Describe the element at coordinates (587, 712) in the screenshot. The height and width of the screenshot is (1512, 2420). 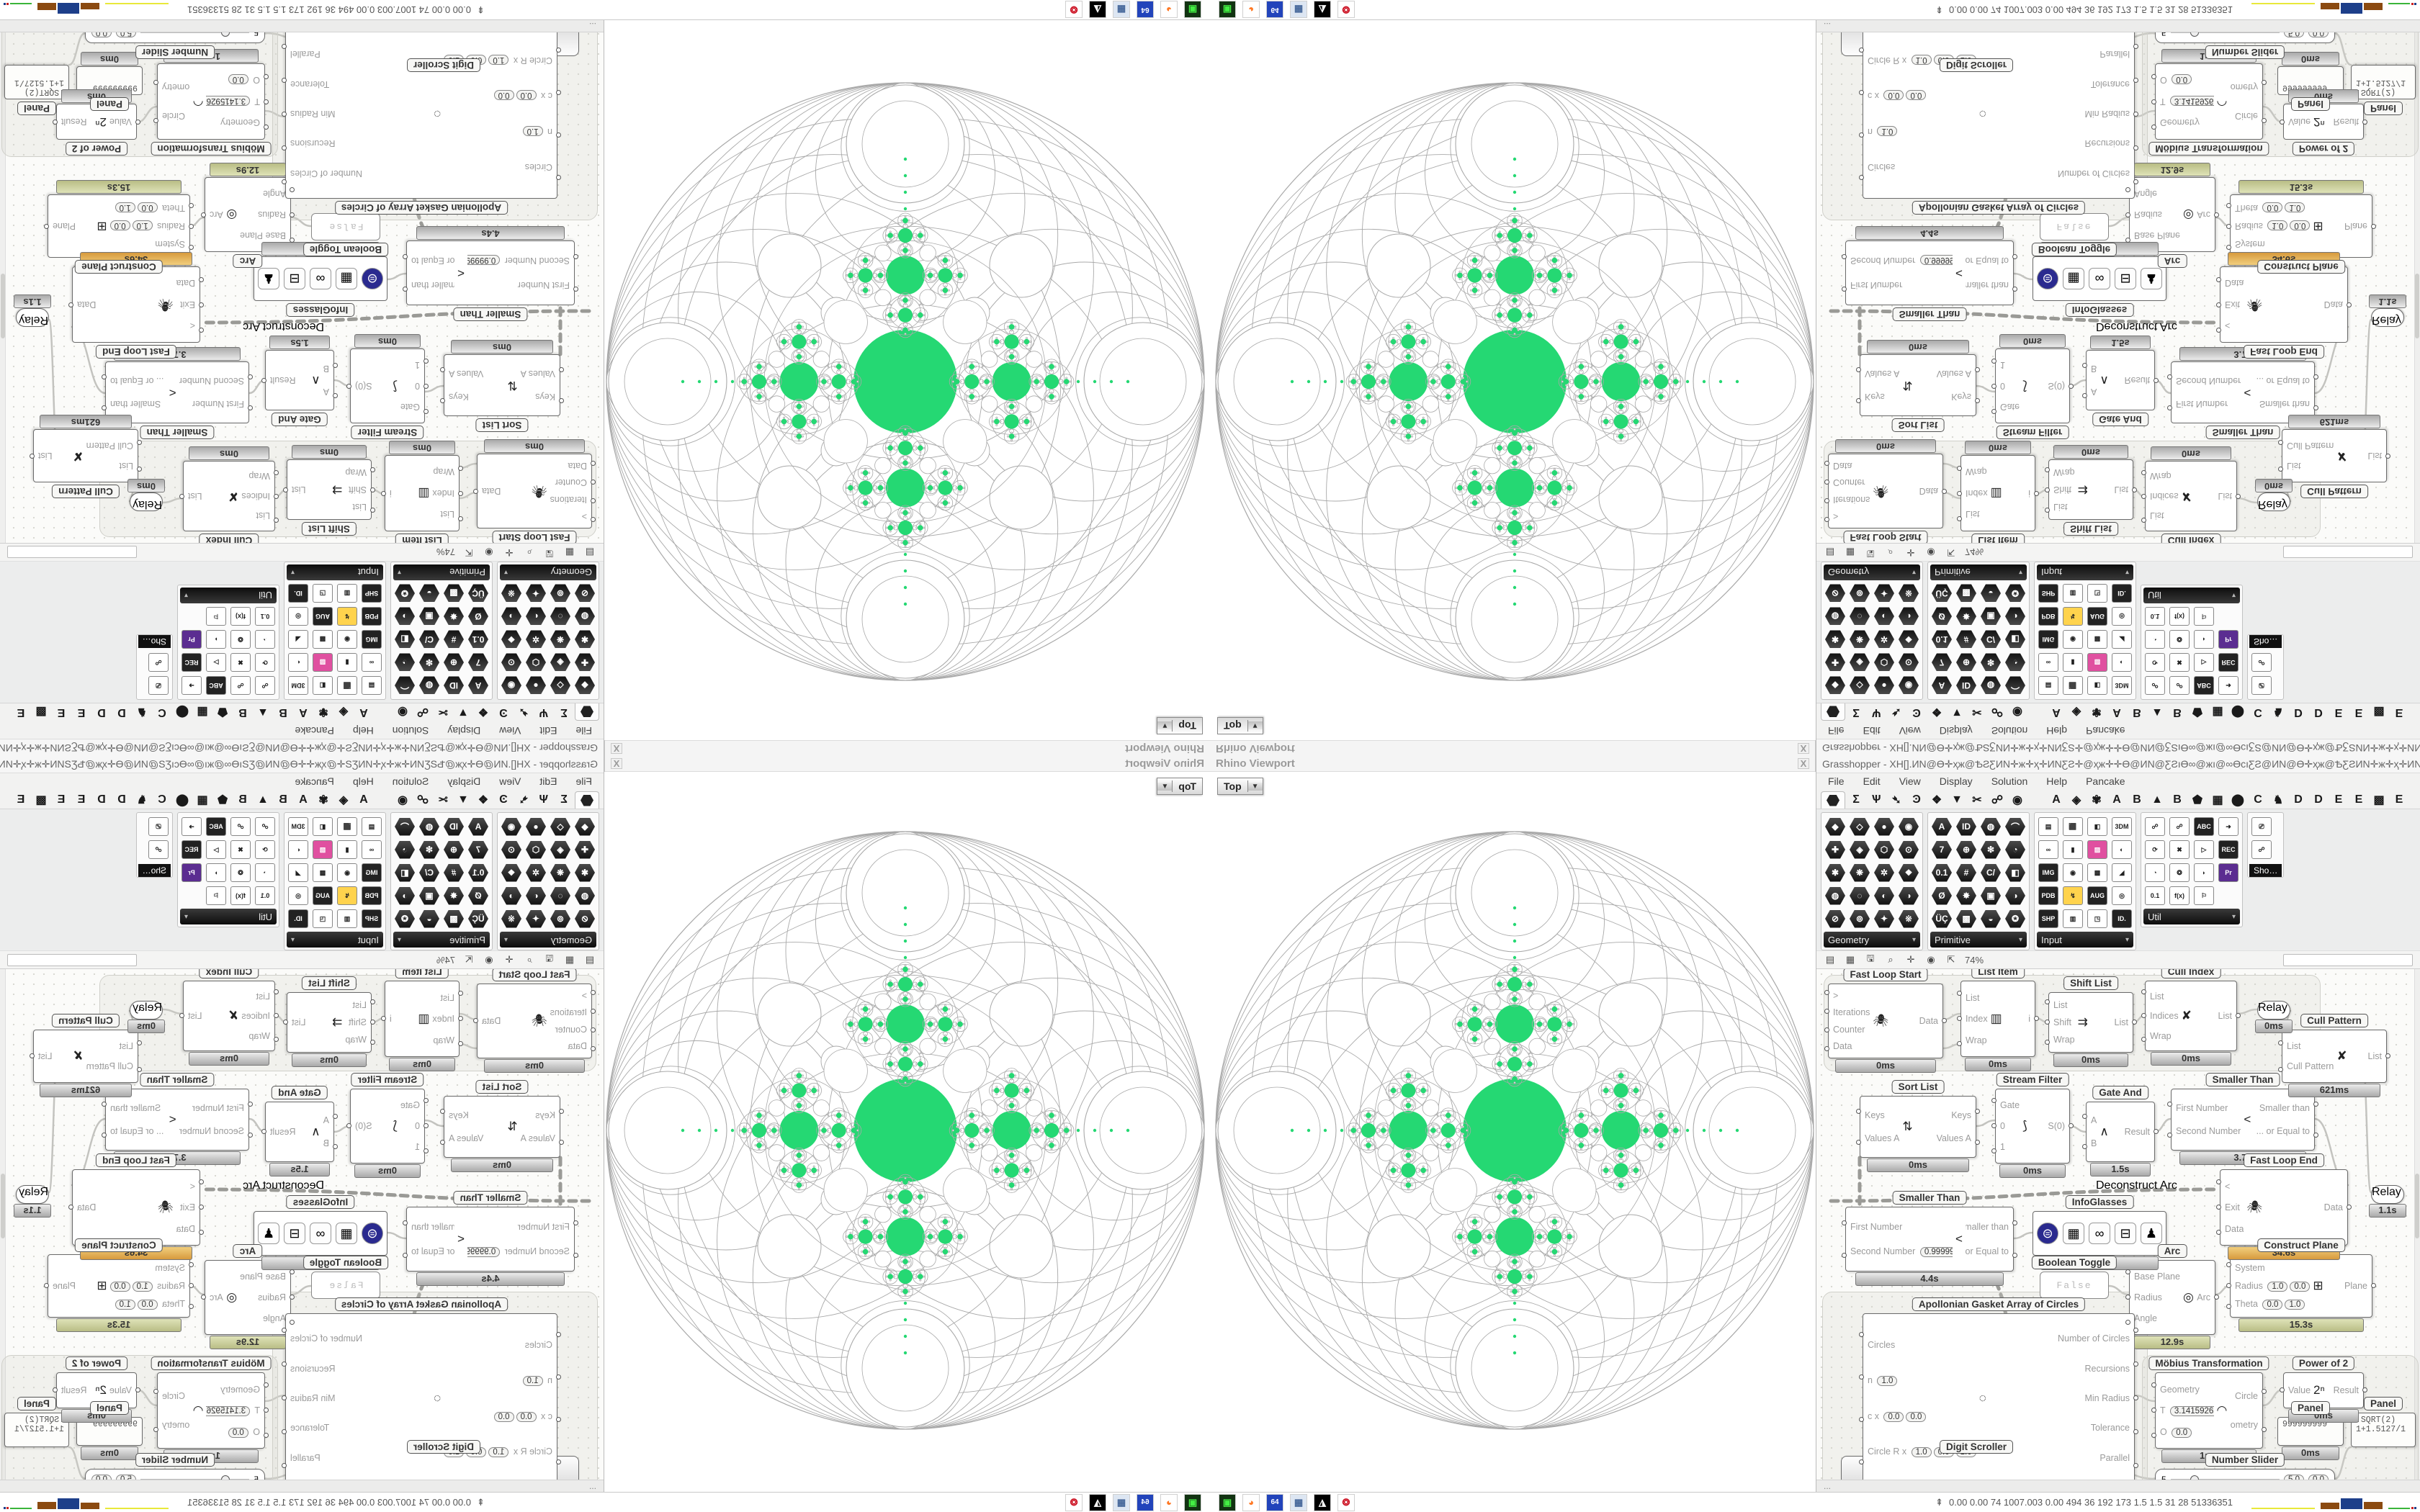
I see `tab-params` at that location.